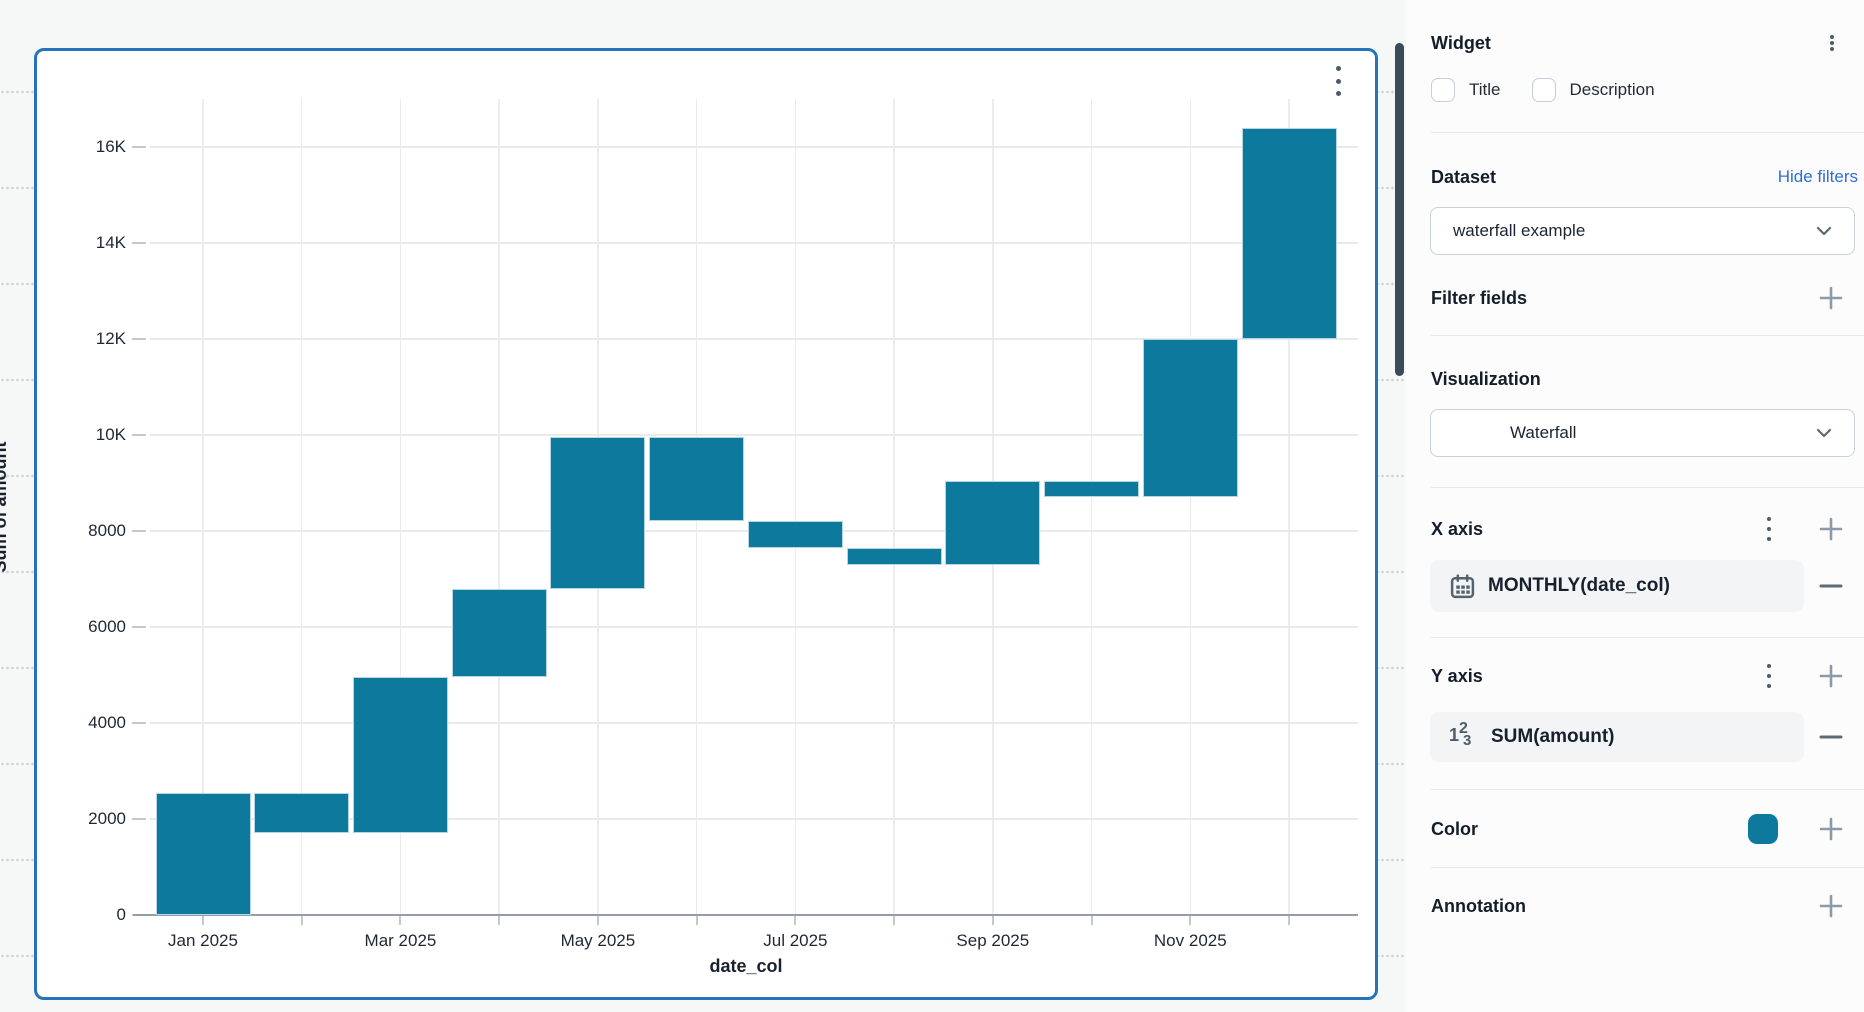 The height and width of the screenshot is (1012, 1864). Describe the element at coordinates (1486, 378) in the screenshot. I see `visualization-section-label: Visualization` at that location.